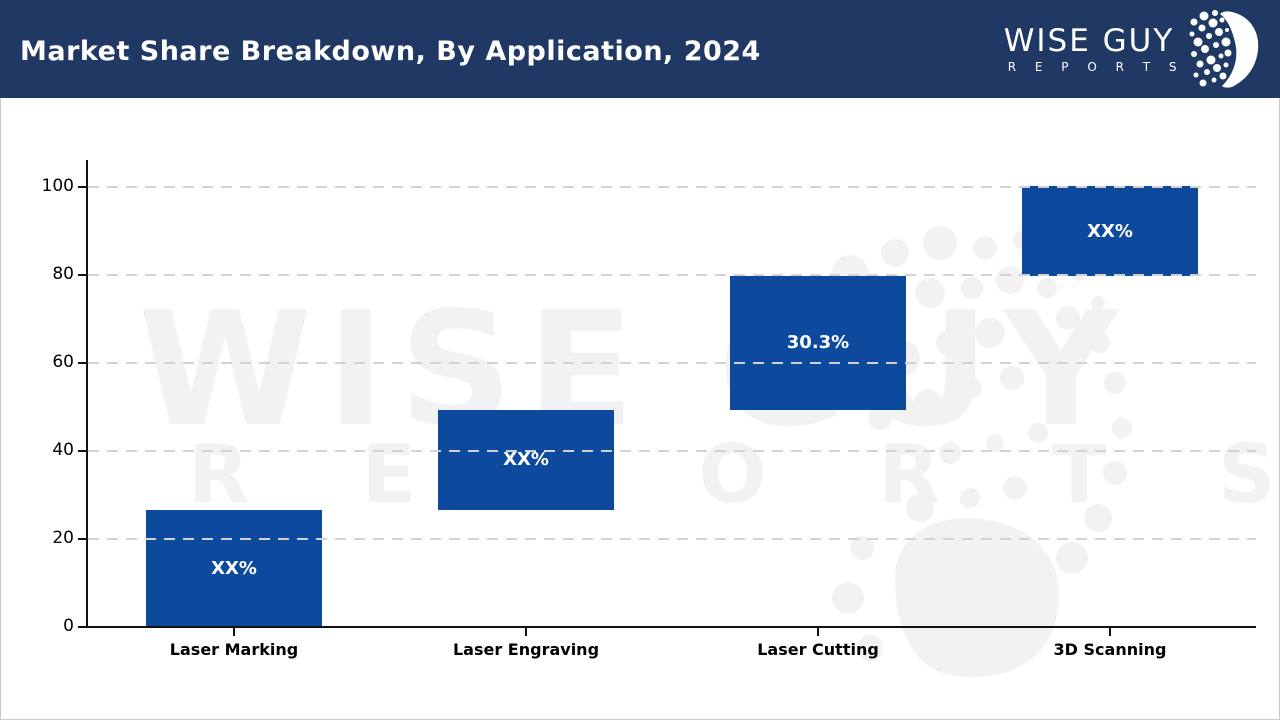  I want to click on x-tick-mark-laser-marking, so click(234, 632).